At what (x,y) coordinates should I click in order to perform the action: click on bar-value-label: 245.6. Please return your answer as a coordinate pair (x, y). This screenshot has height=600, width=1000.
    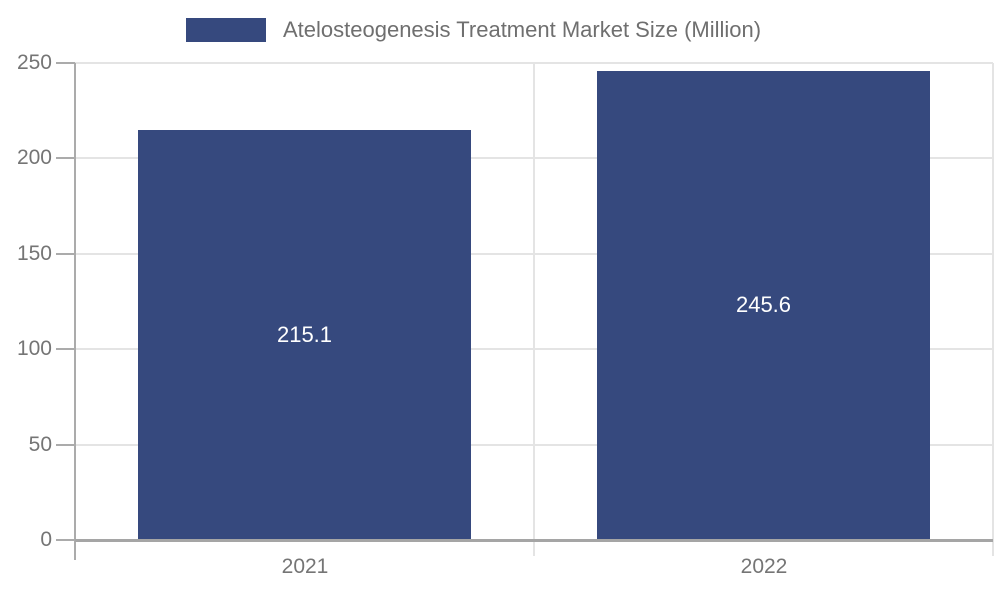
    Looking at the image, I should click on (763, 305).